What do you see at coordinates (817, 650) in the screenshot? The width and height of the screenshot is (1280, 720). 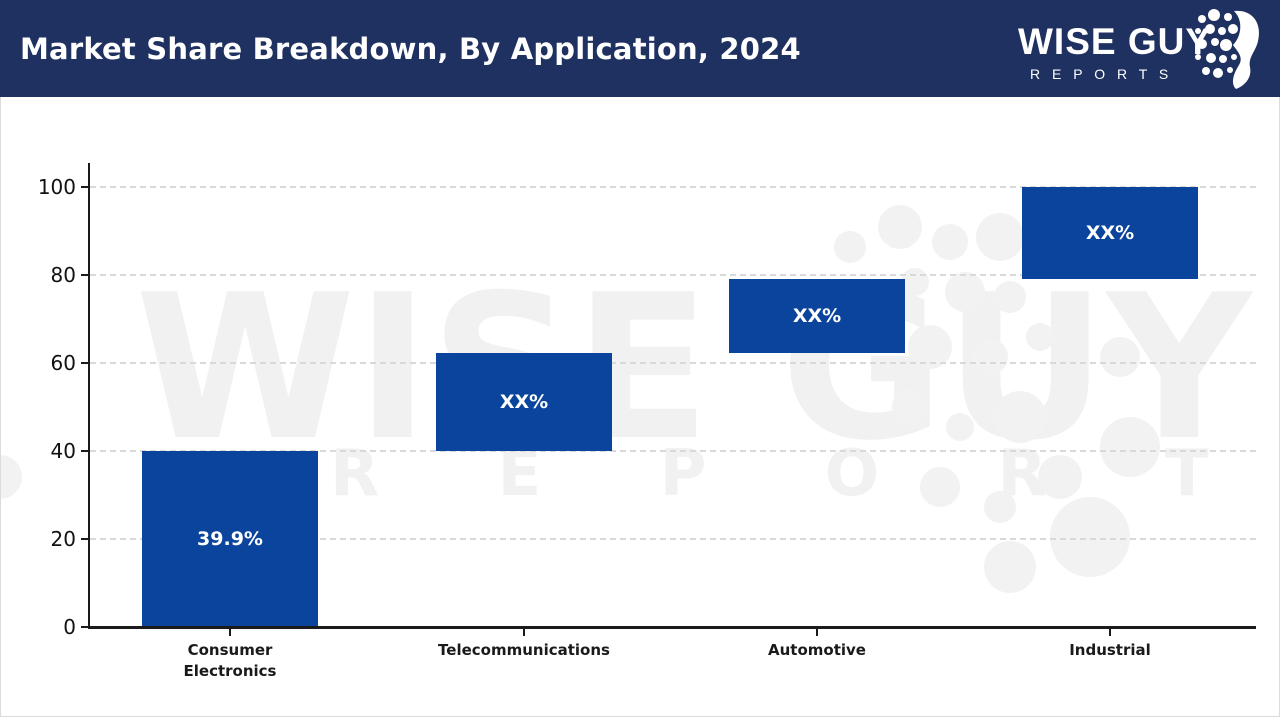 I see `x-category-label: Automotive` at bounding box center [817, 650].